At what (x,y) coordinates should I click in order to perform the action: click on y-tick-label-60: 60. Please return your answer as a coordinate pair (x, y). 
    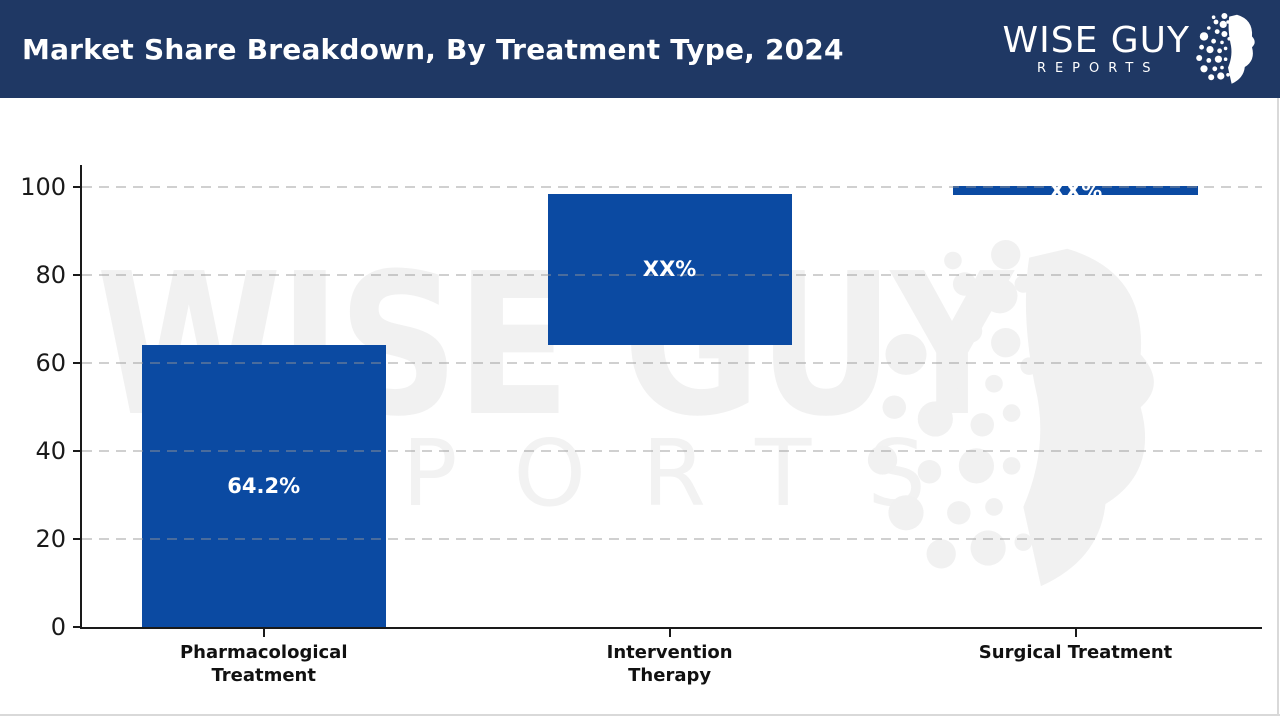
    Looking at the image, I should click on (50, 363).